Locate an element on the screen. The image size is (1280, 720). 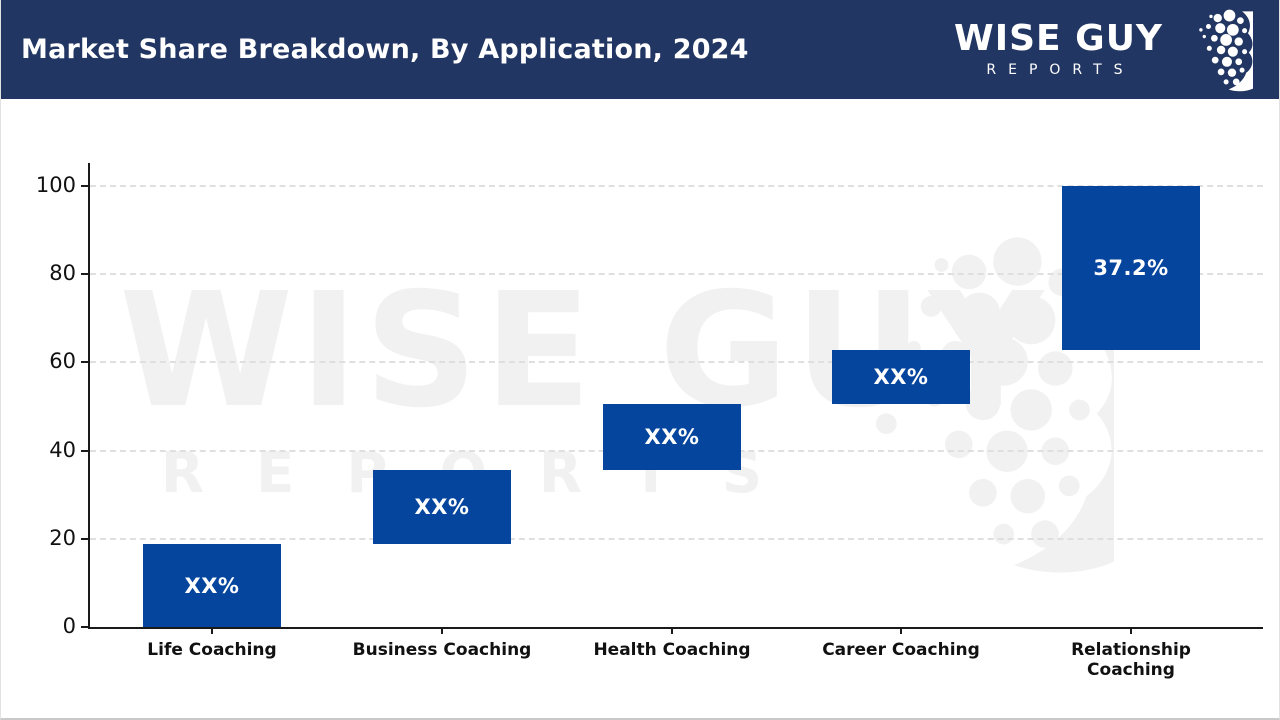
y-tick-label: 100 is located at coordinates (55, 185).